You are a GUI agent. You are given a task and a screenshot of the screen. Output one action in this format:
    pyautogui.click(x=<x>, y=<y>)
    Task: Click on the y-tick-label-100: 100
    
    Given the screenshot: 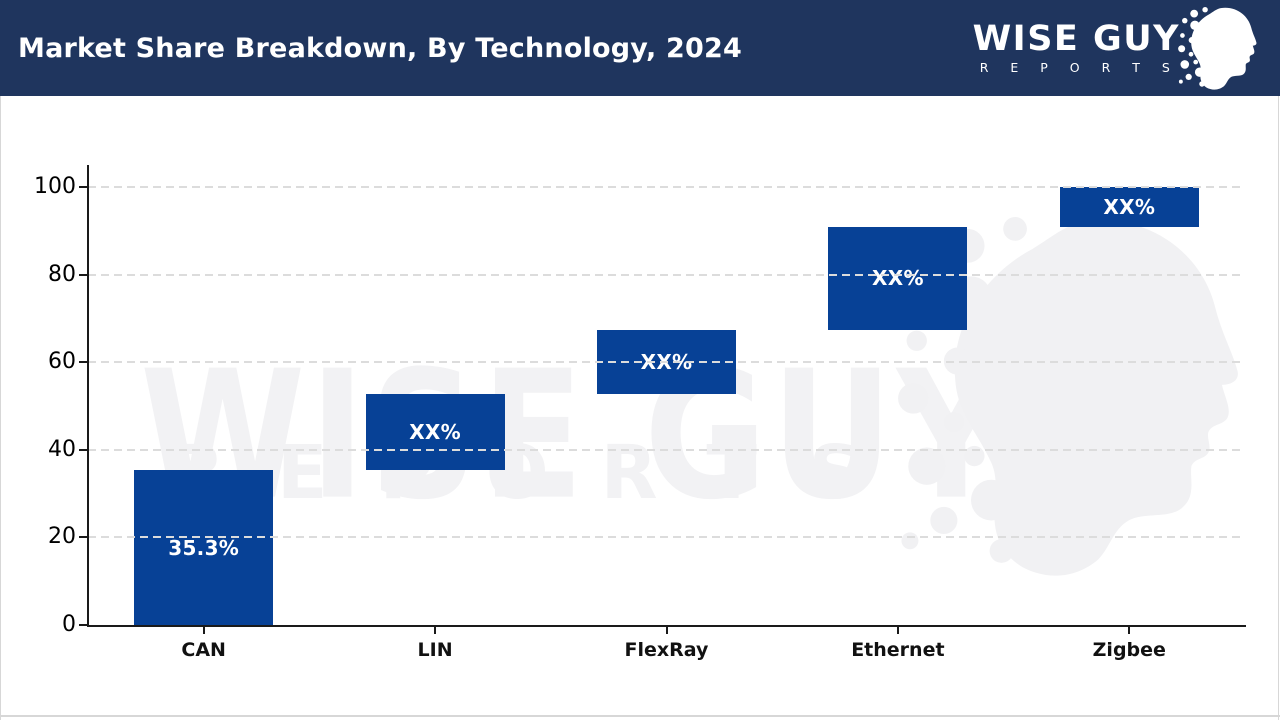 What is the action you would take?
    pyautogui.click(x=55, y=186)
    